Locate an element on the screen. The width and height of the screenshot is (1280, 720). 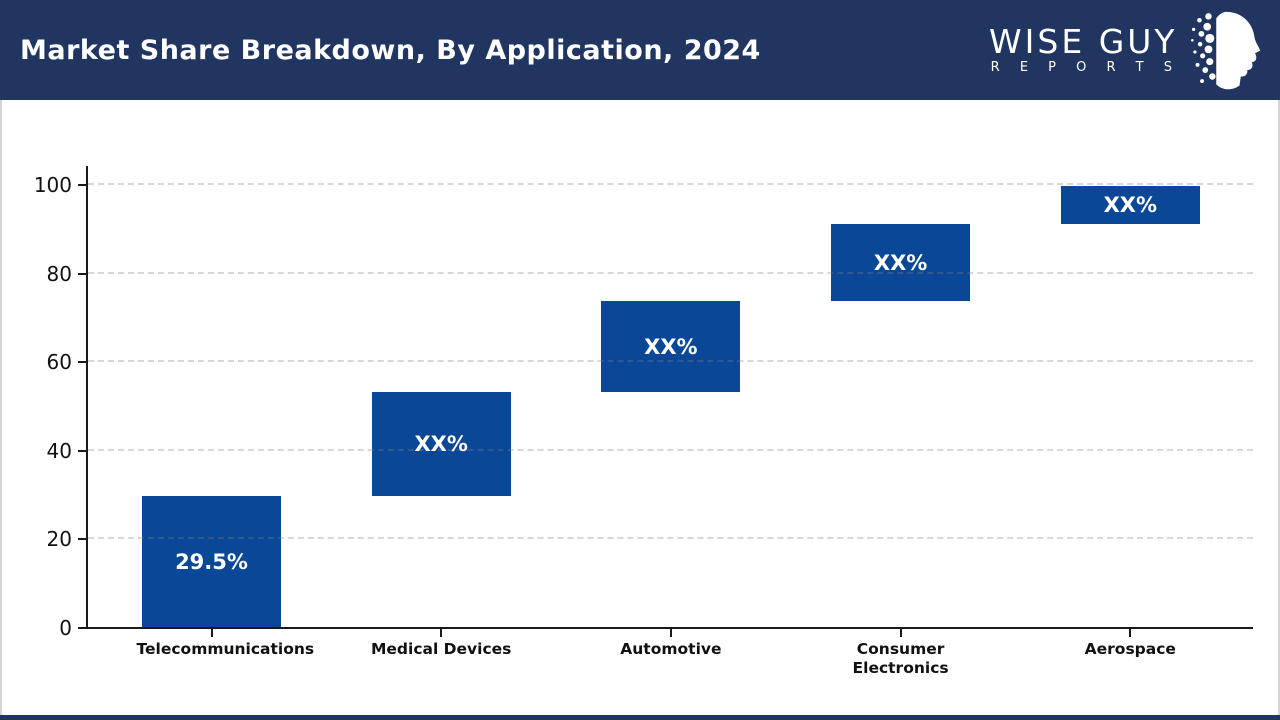
x-tick-label-automotive: Automotive is located at coordinates (671, 649).